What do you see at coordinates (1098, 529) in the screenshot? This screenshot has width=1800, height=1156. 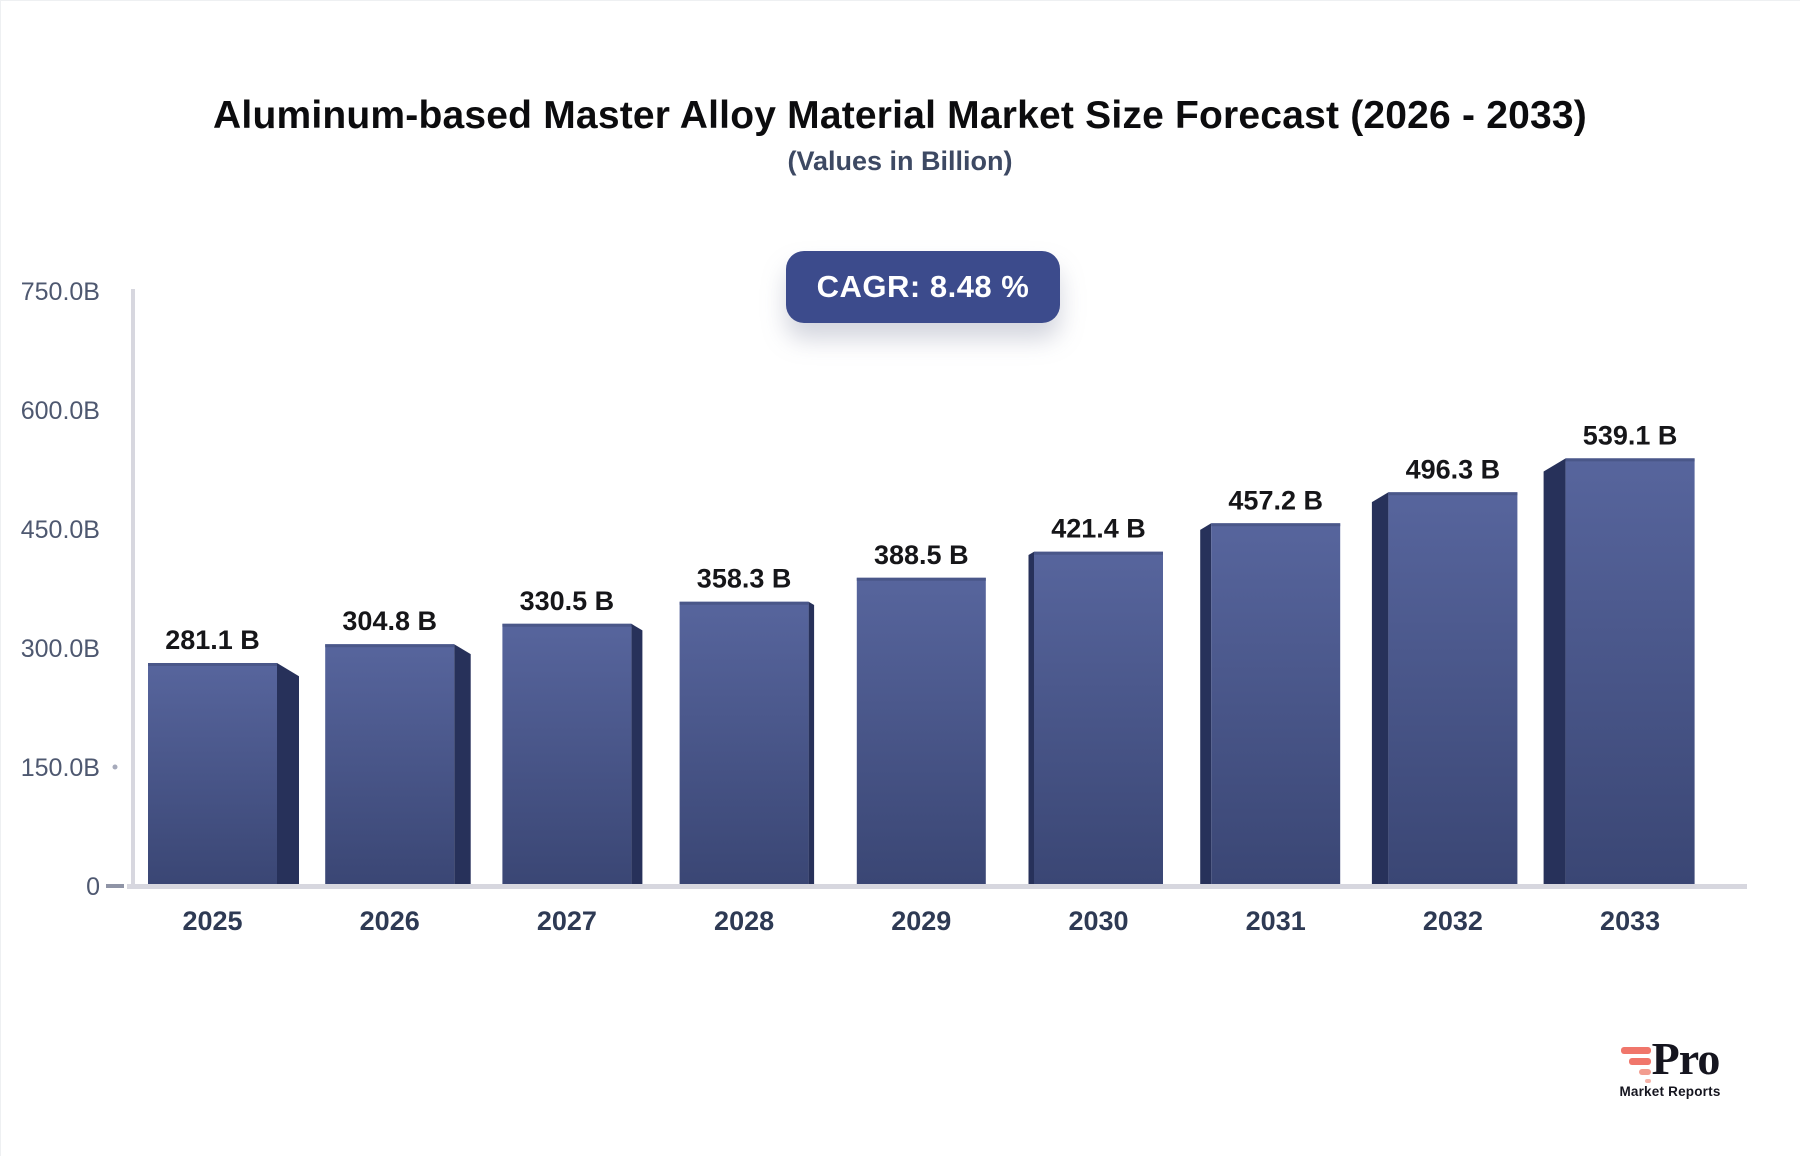 I see `bar-value-label: 421.4 B` at bounding box center [1098, 529].